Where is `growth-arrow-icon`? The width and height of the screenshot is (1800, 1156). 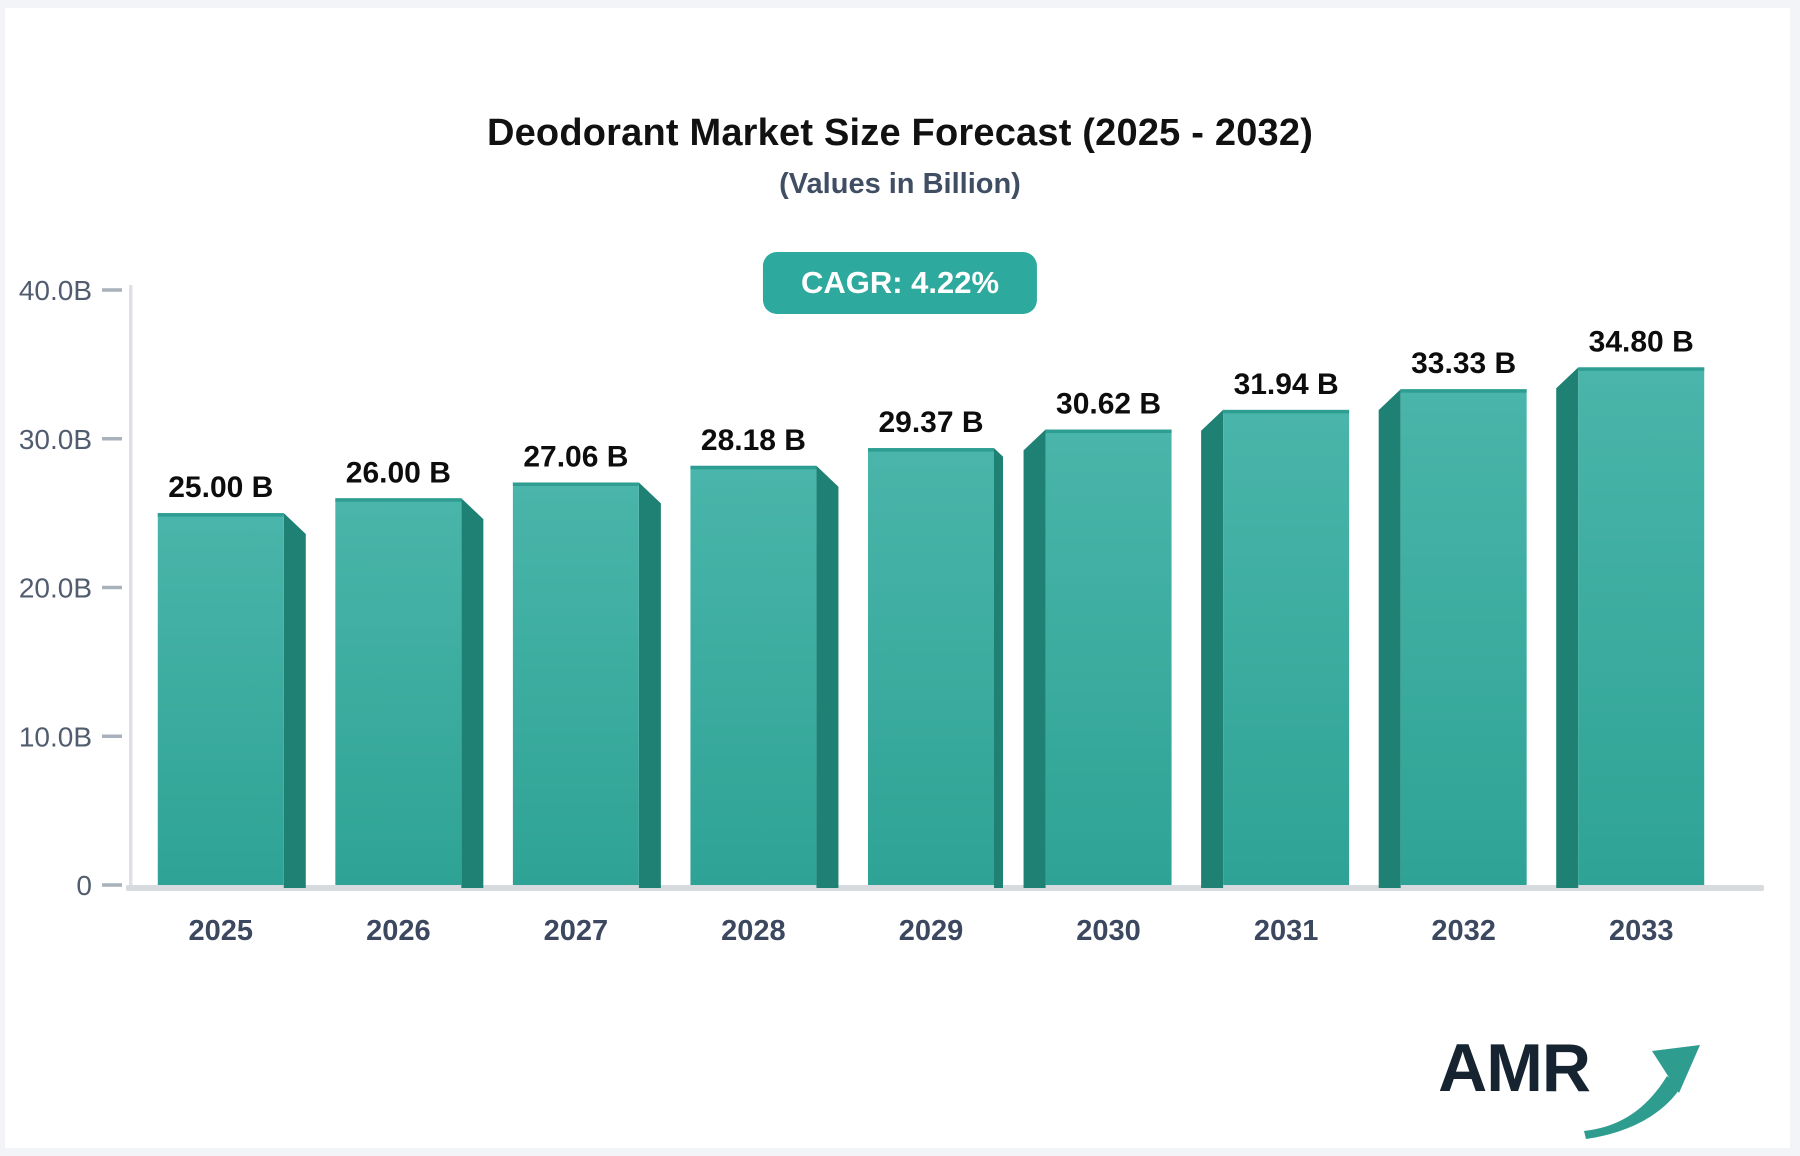
growth-arrow-icon is located at coordinates (1642, 1092).